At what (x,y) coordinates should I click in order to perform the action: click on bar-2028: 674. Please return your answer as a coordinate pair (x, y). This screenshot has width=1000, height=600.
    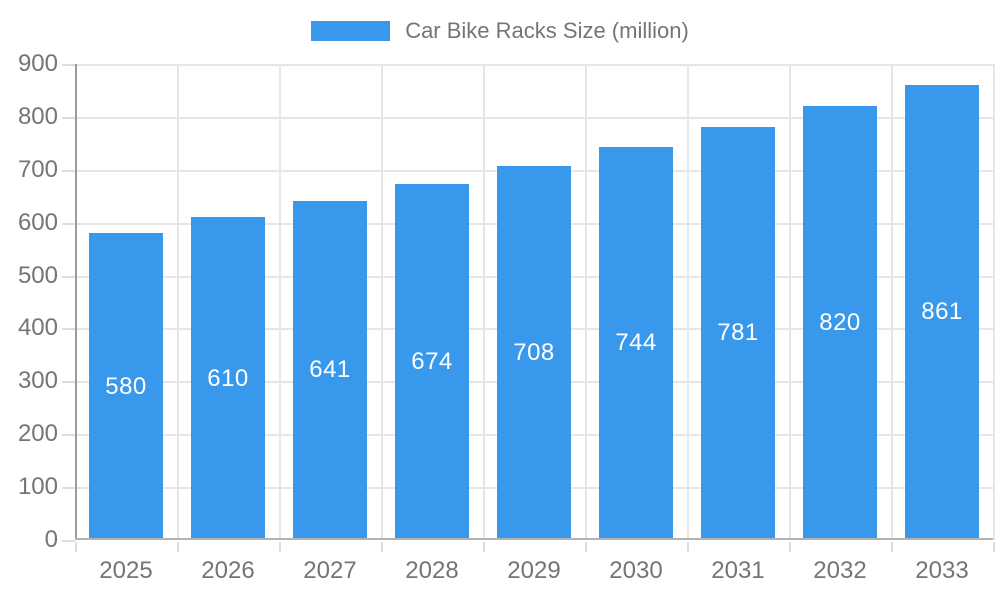
    Looking at the image, I should click on (432, 361).